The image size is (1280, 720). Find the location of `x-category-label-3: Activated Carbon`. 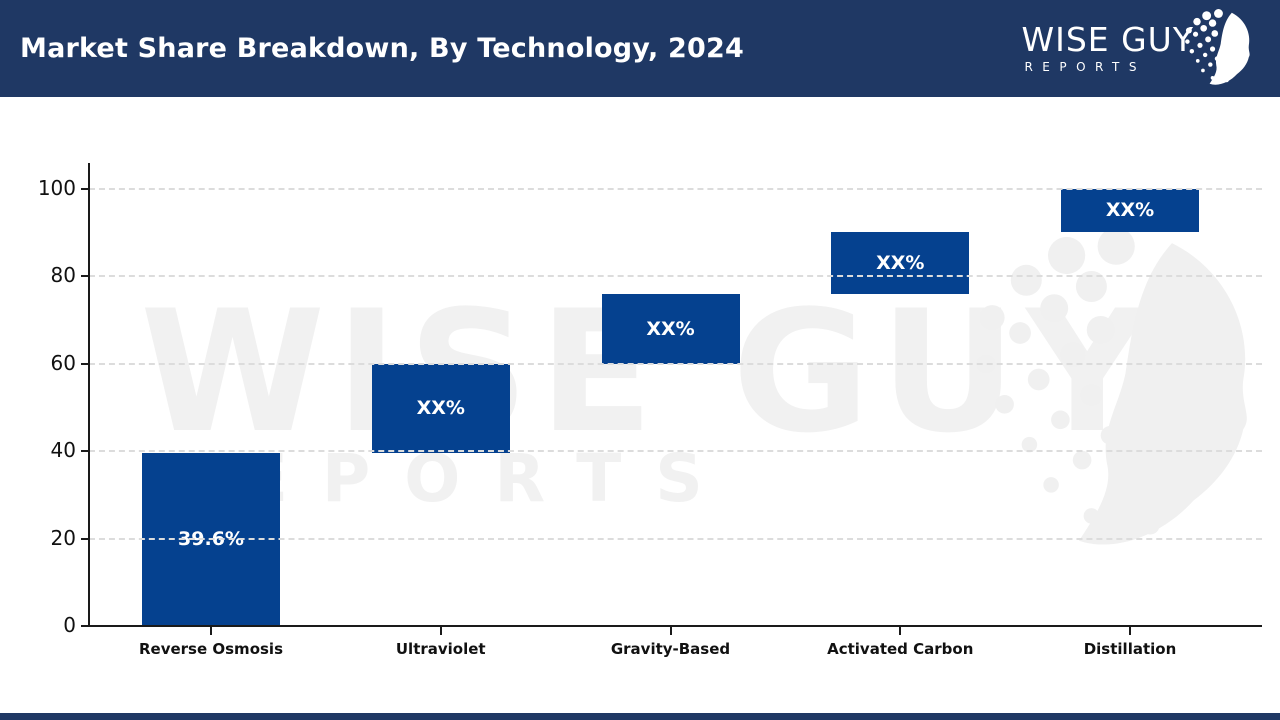

x-category-label-3: Activated Carbon is located at coordinates (900, 649).